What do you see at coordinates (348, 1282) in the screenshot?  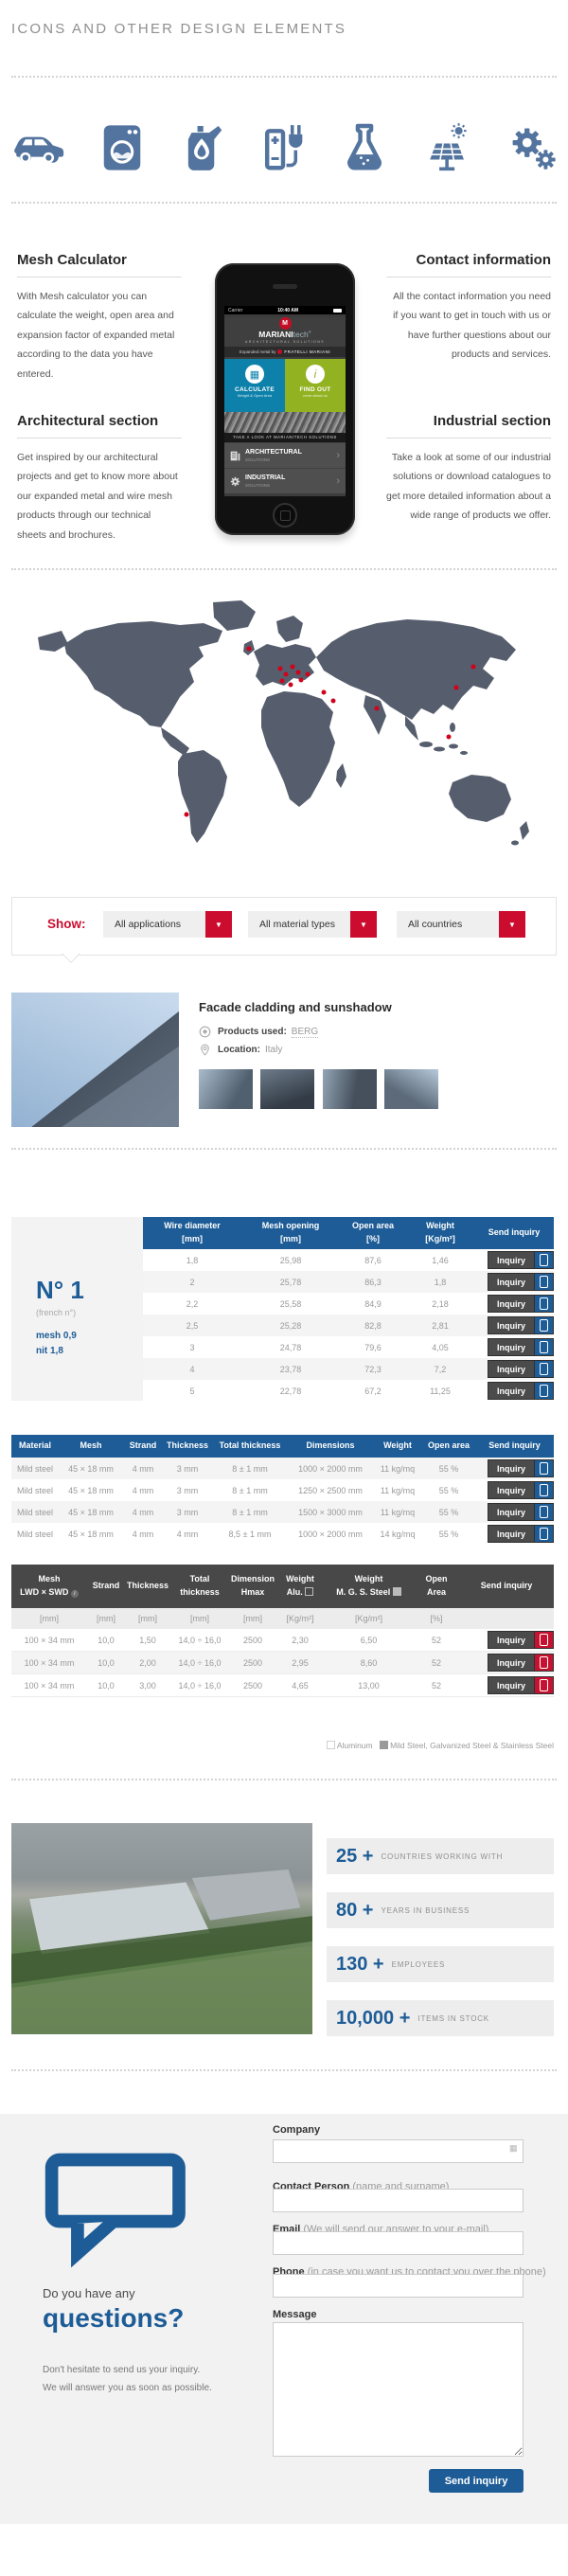 I see `table-row: 2 25,78 86,3 1,8 Inquiry` at bounding box center [348, 1282].